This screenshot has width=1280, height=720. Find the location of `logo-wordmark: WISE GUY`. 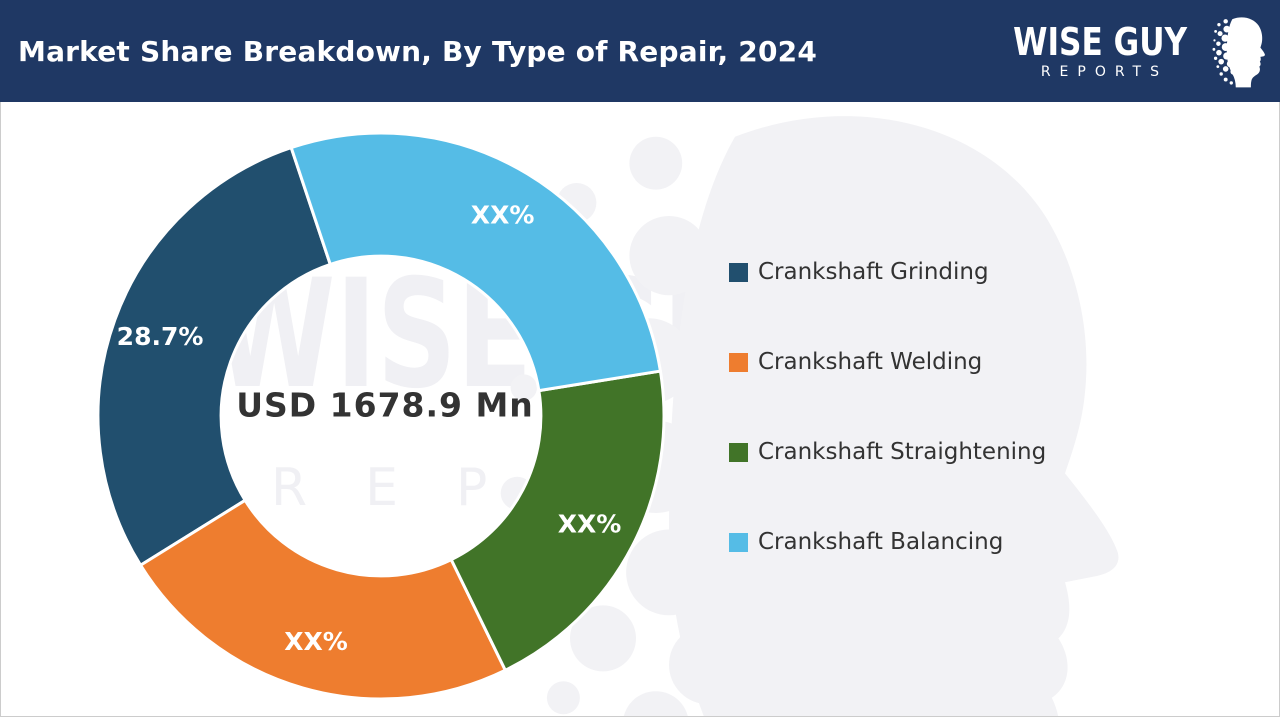

logo-wordmark: WISE GUY is located at coordinates (1099, 41).